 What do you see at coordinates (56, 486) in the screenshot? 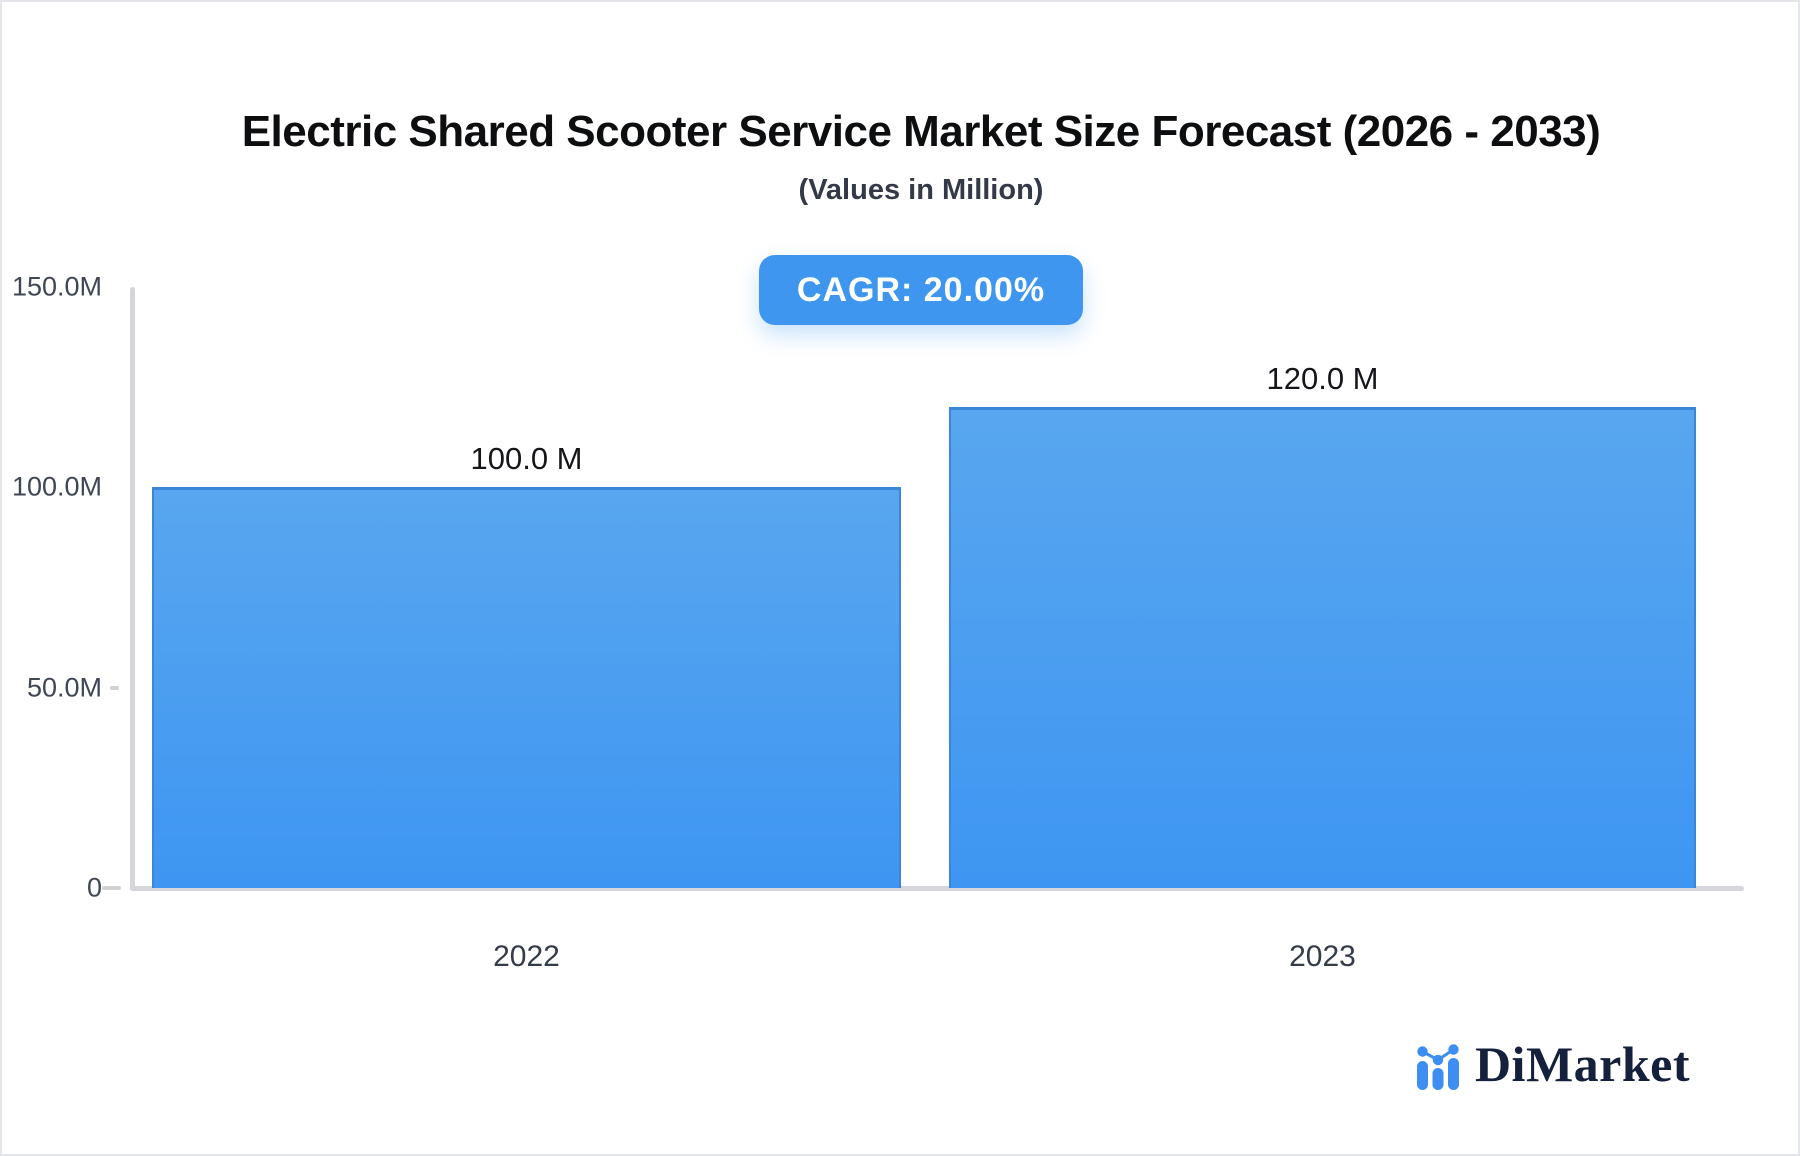
I see `y-tick-label: 100.0M` at bounding box center [56, 486].